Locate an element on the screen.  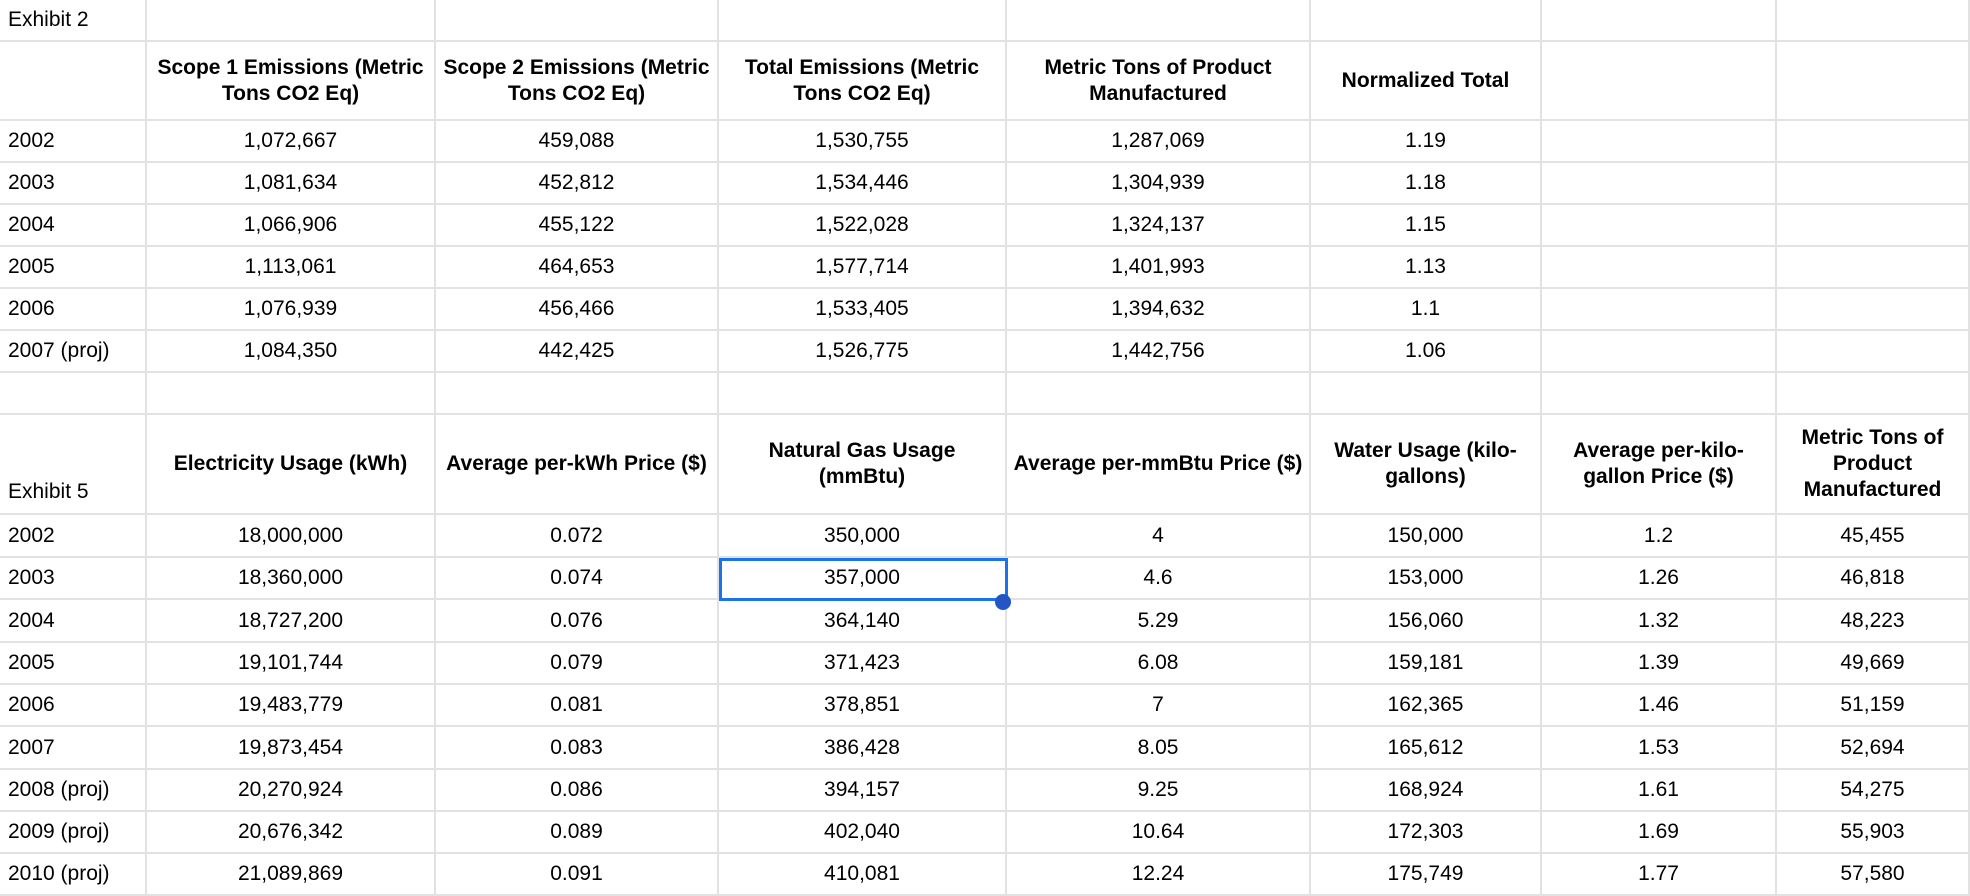
header-cell-scope1: Scope 1 Emissions (Metric Tons CO2 Eq) is located at coordinates (291, 81).